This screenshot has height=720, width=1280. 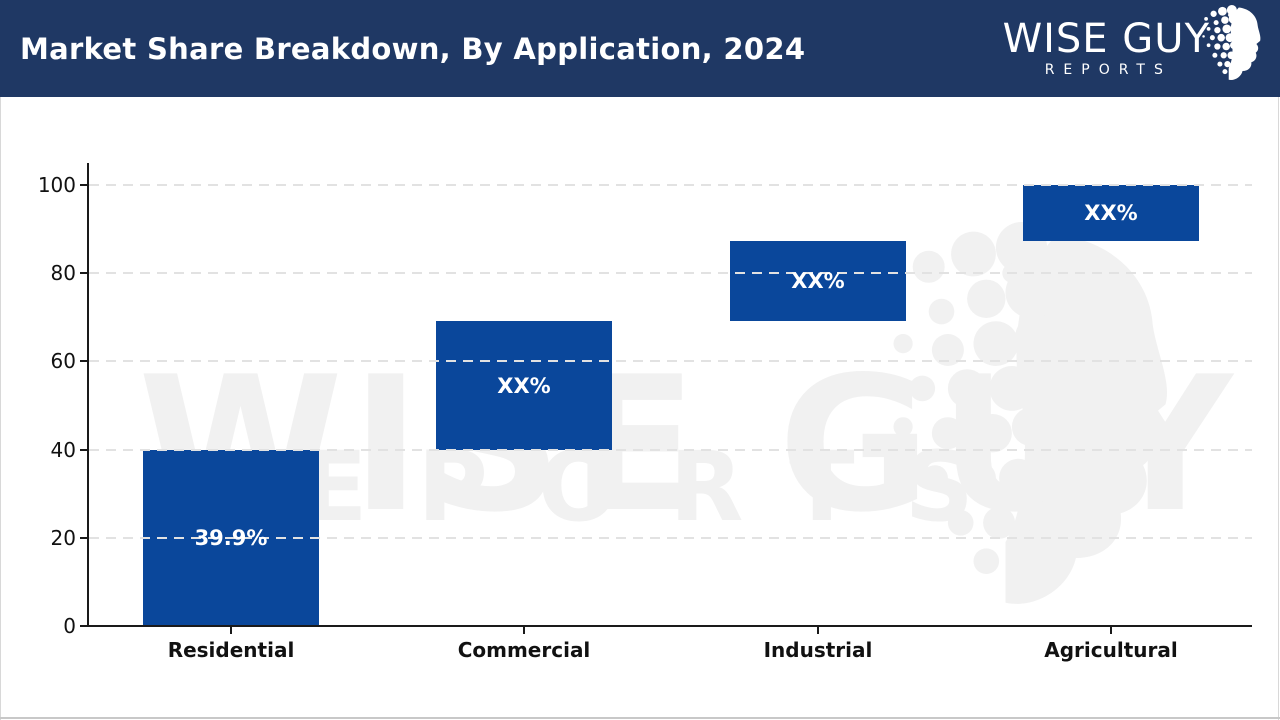 I want to click on logo-text: WISE GUY REPORTS, so click(x=1106, y=48).